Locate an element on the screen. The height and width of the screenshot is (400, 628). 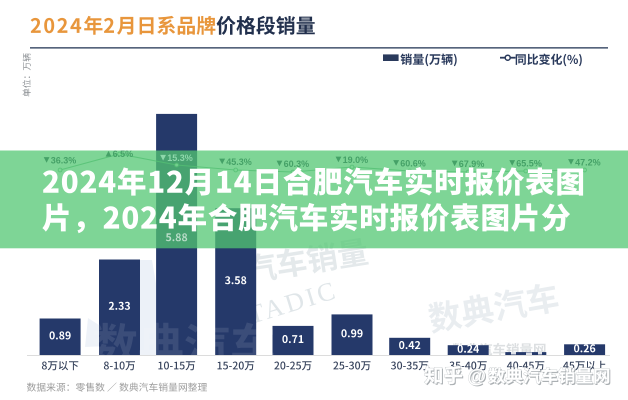
svg-text: 36.3% is located at coordinates (64, 160).